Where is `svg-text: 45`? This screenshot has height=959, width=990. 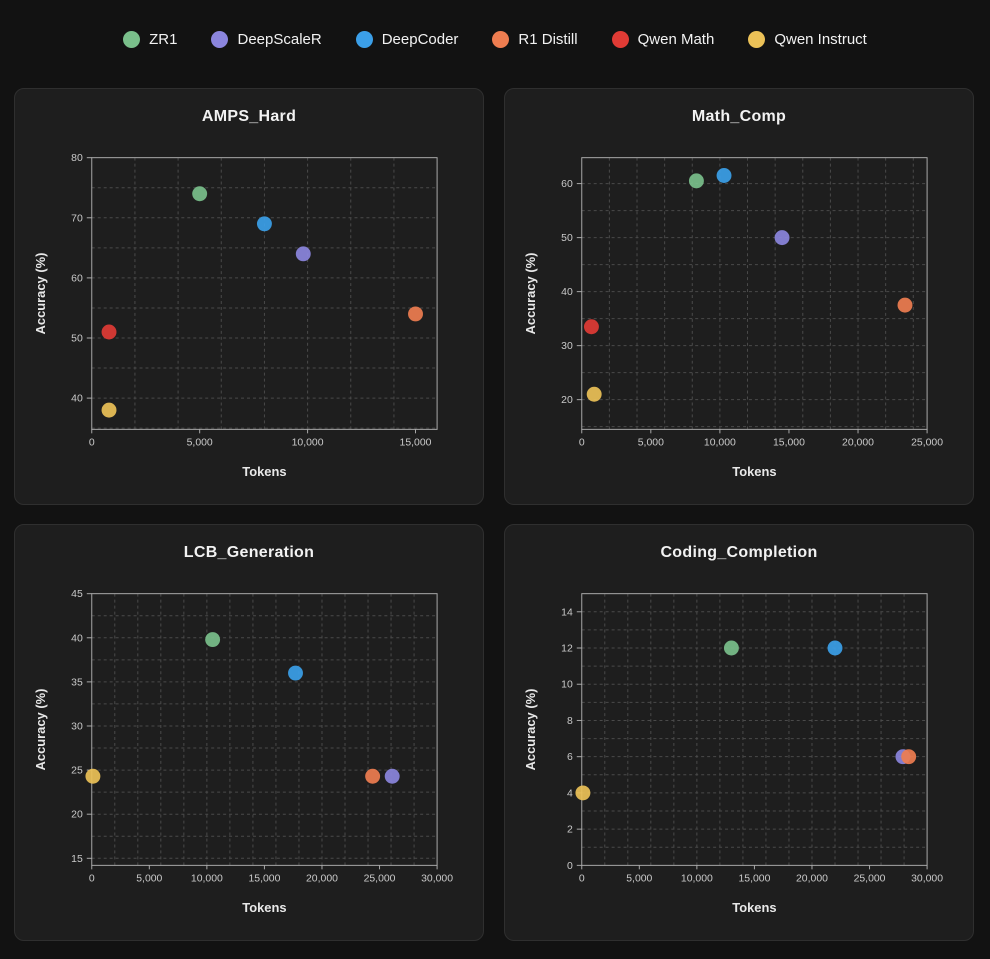
svg-text: 45 is located at coordinates (77, 594).